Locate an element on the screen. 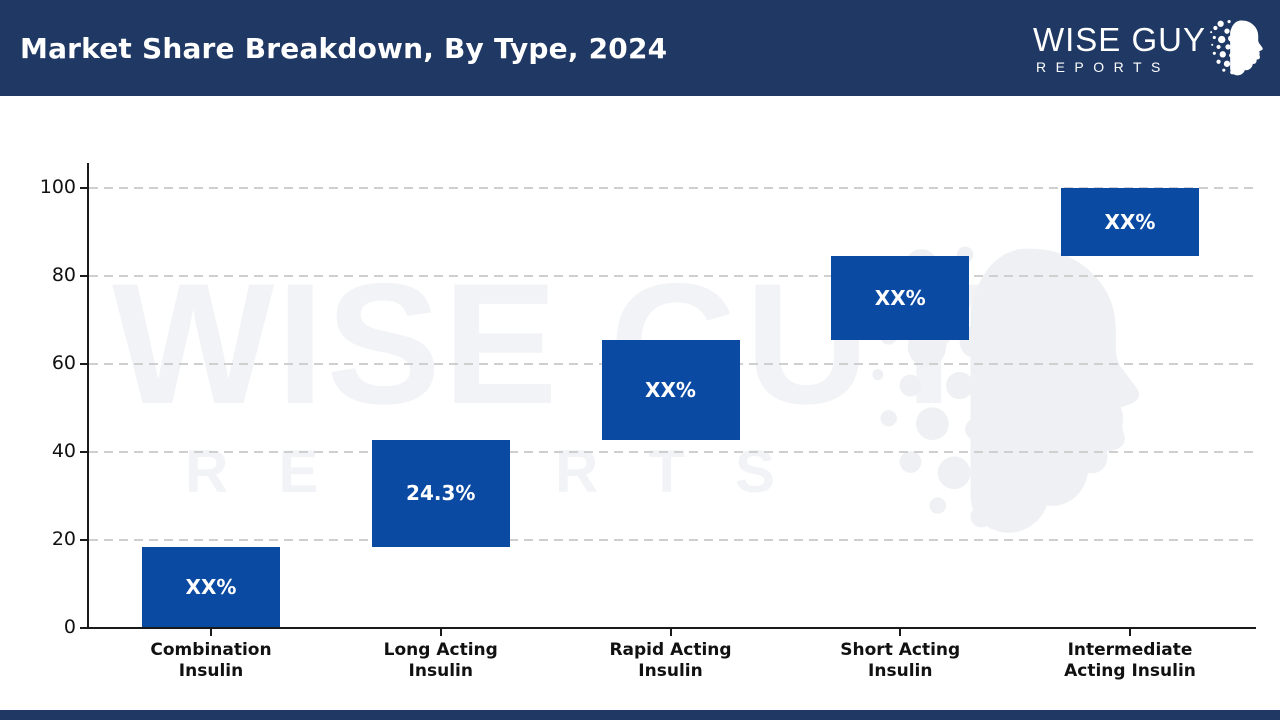  y-axis-spine is located at coordinates (88, 396).